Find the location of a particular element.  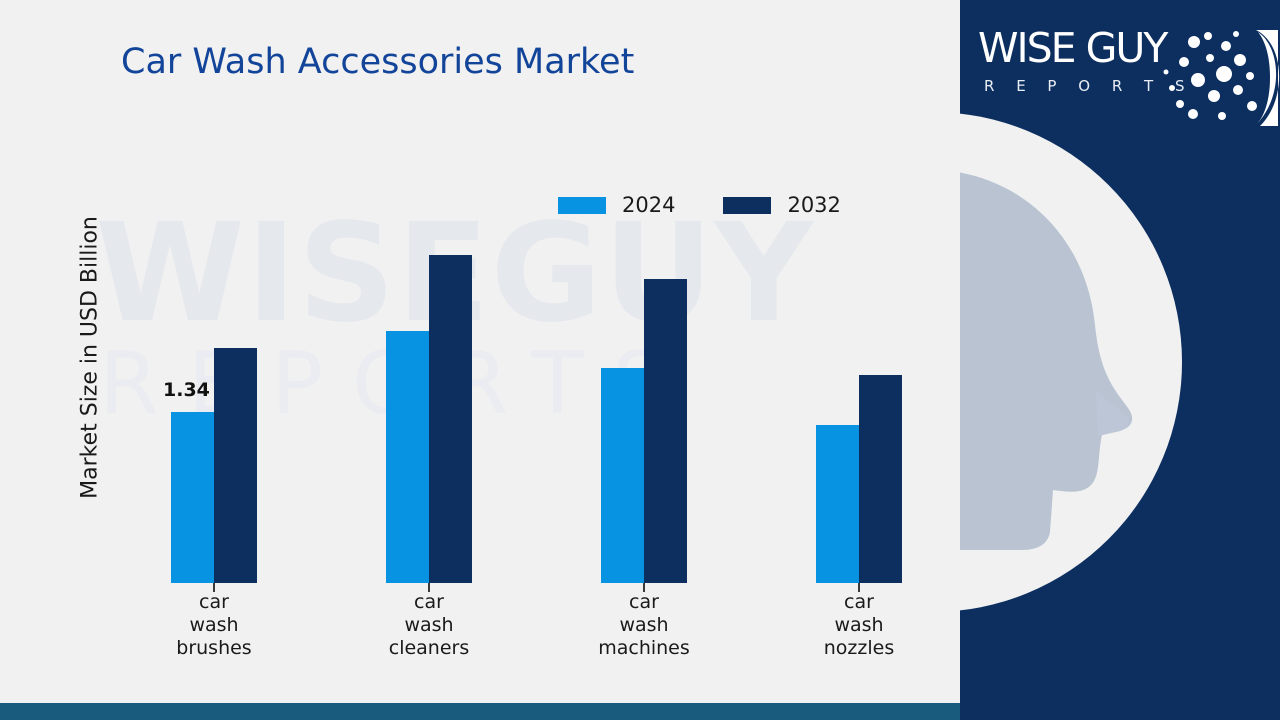

category-label-2: car wash cleaners is located at coordinates (429, 625).